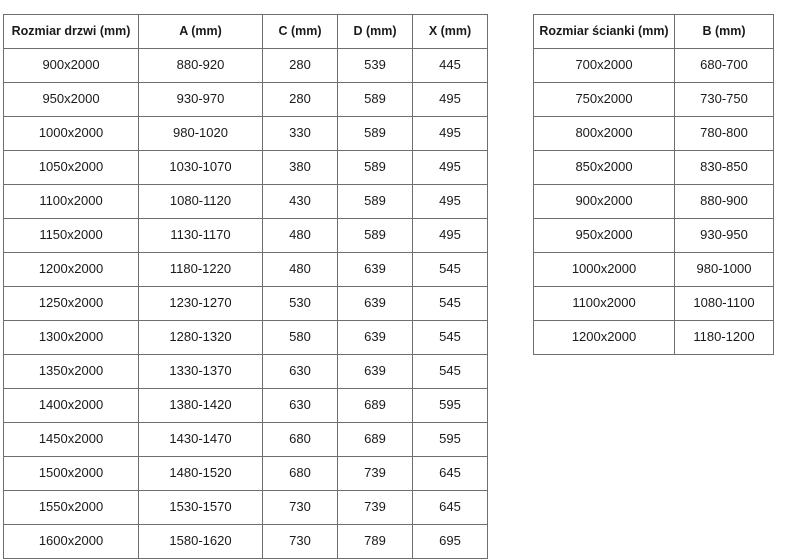 Image resolution: width=800 pixels, height=559 pixels. What do you see at coordinates (300, 201) in the screenshot?
I see `cell-c: 430` at bounding box center [300, 201].